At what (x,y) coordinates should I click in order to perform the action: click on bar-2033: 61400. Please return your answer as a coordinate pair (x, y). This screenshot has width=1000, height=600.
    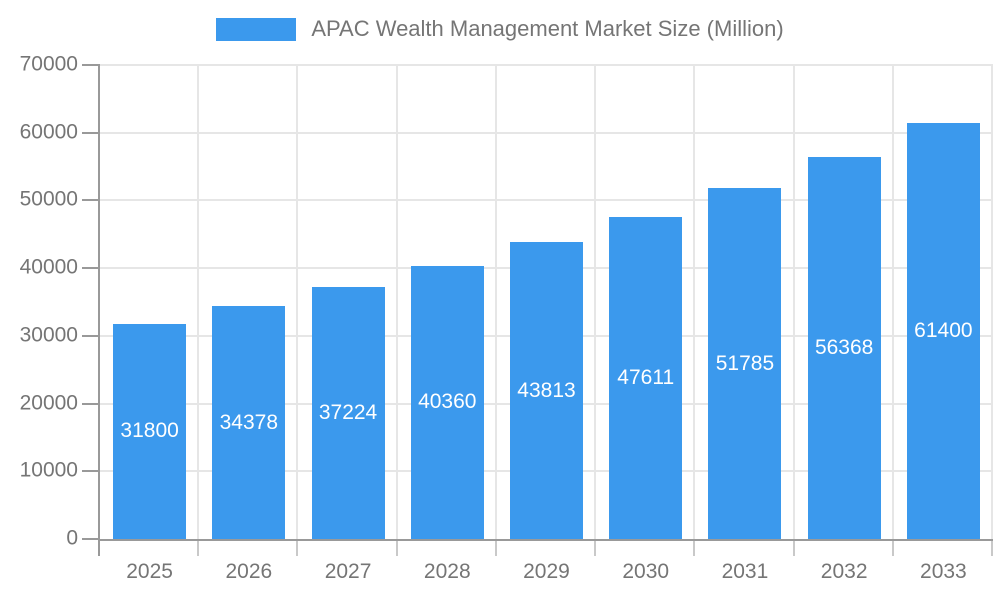
    Looking at the image, I should click on (943, 331).